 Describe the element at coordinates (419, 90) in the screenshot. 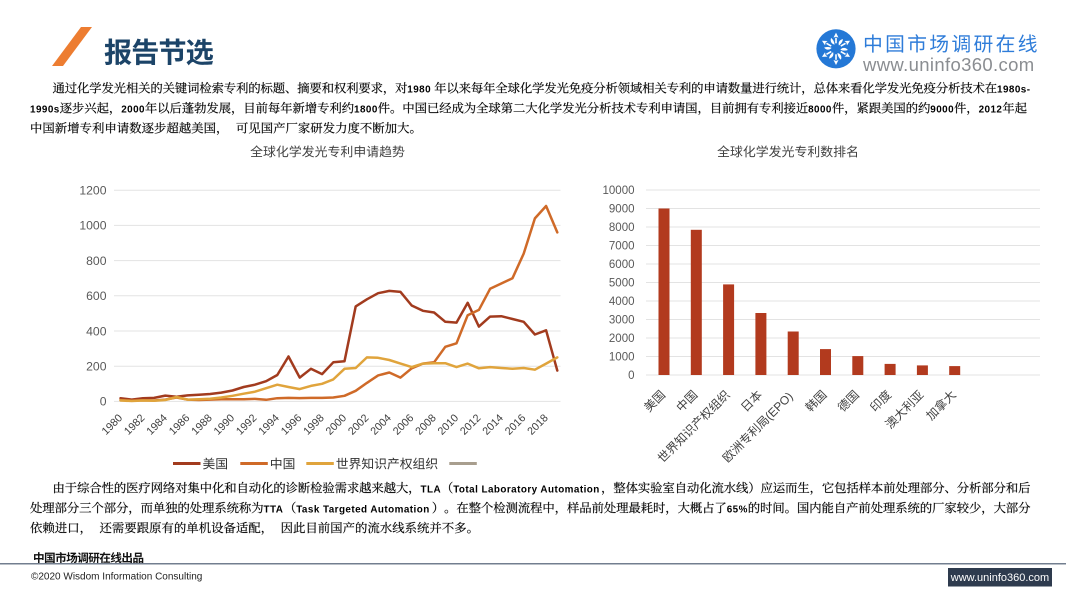

I see `svg-text: 1980` at that location.